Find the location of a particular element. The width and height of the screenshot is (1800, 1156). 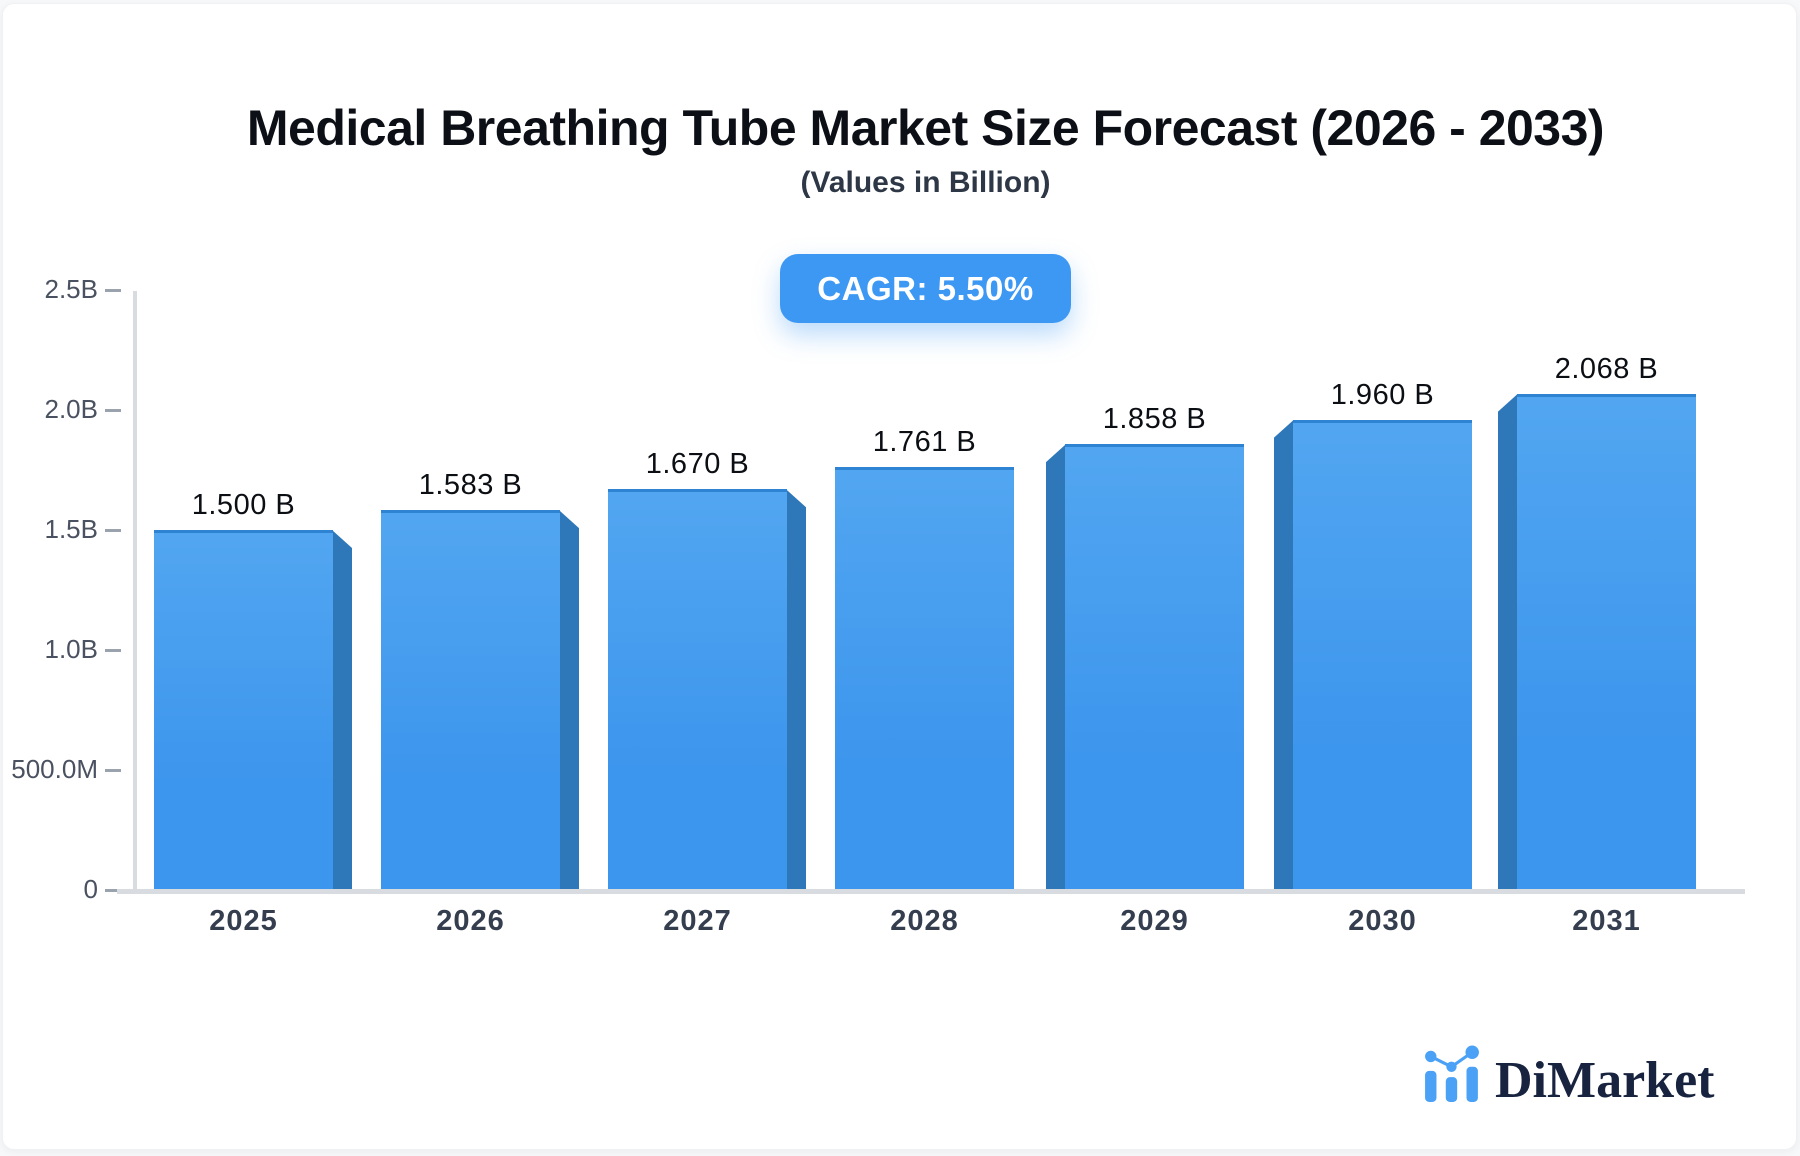

bar-2026 is located at coordinates (470, 700).